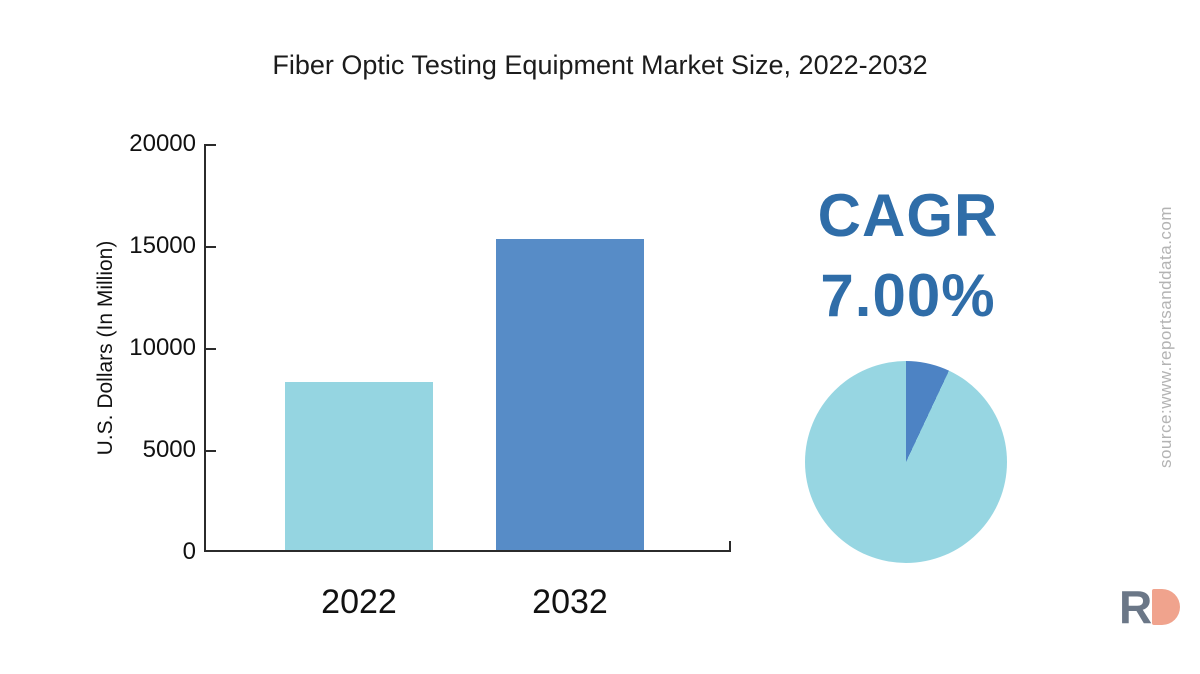  I want to click on y-tick-label-20000: 20000, so click(162, 143).